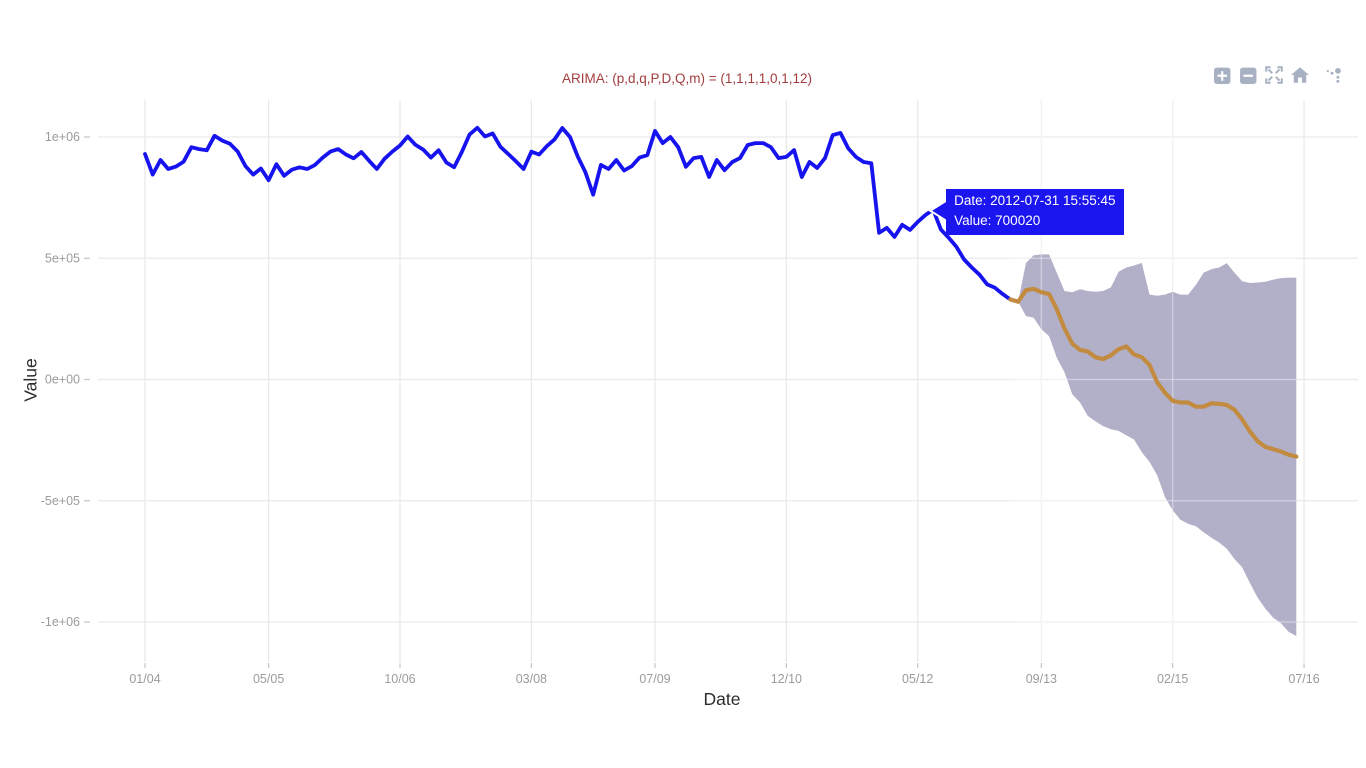  I want to click on y-tick-label: -1e+06, so click(60, 622).